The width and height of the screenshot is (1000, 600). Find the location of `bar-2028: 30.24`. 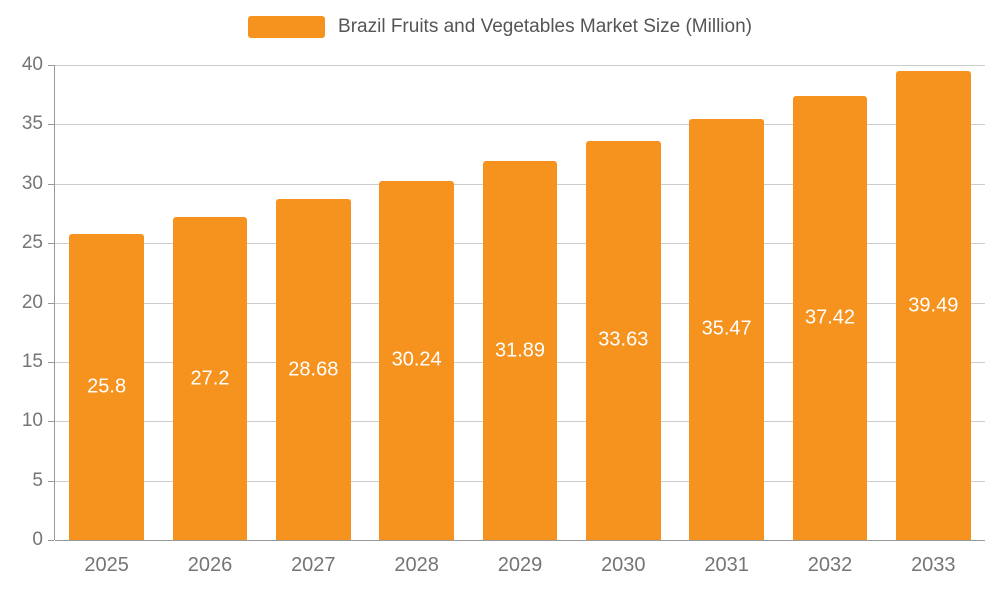

bar-2028: 30.24 is located at coordinates (416, 360).